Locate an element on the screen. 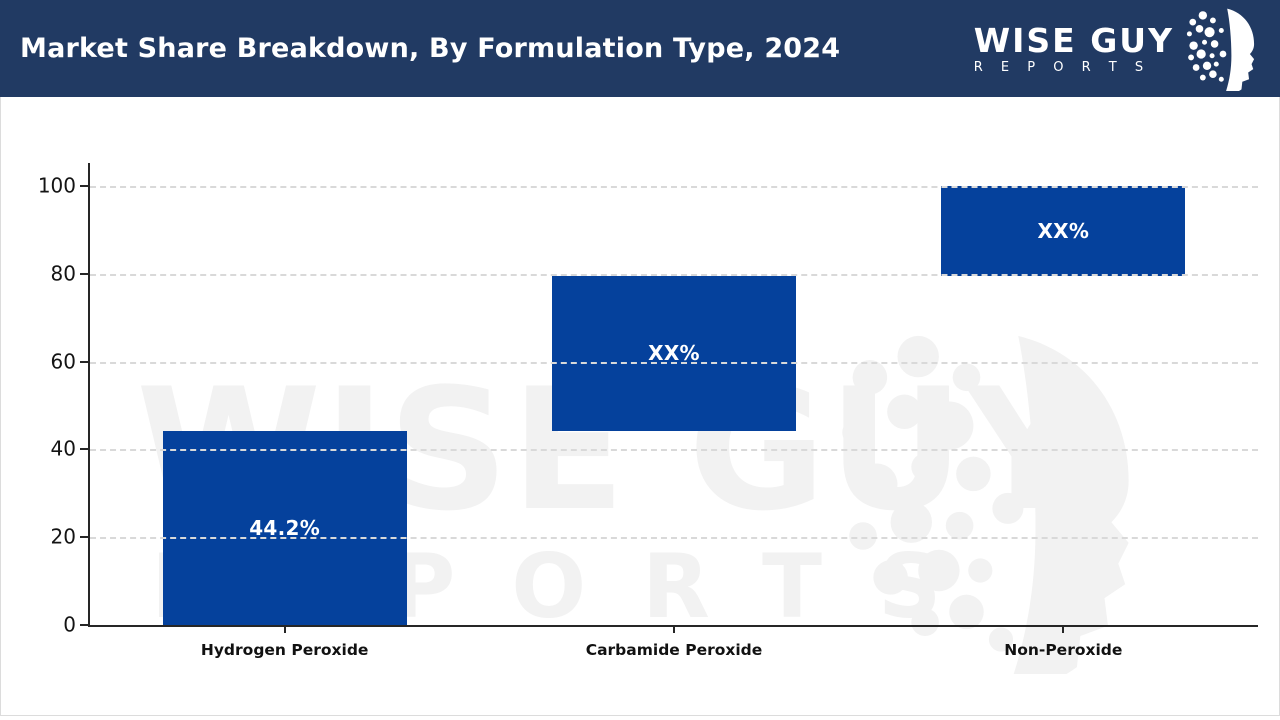 The image size is (1280, 720). brand-name: WISE GUY is located at coordinates (1073, 40).